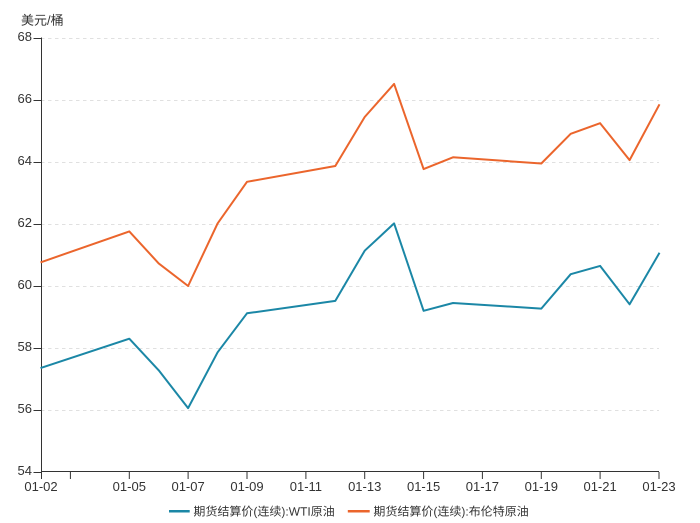 The height and width of the screenshot is (523, 700). What do you see at coordinates (187, 486) in the screenshot?
I see `svg-text: 01-07` at bounding box center [187, 486].